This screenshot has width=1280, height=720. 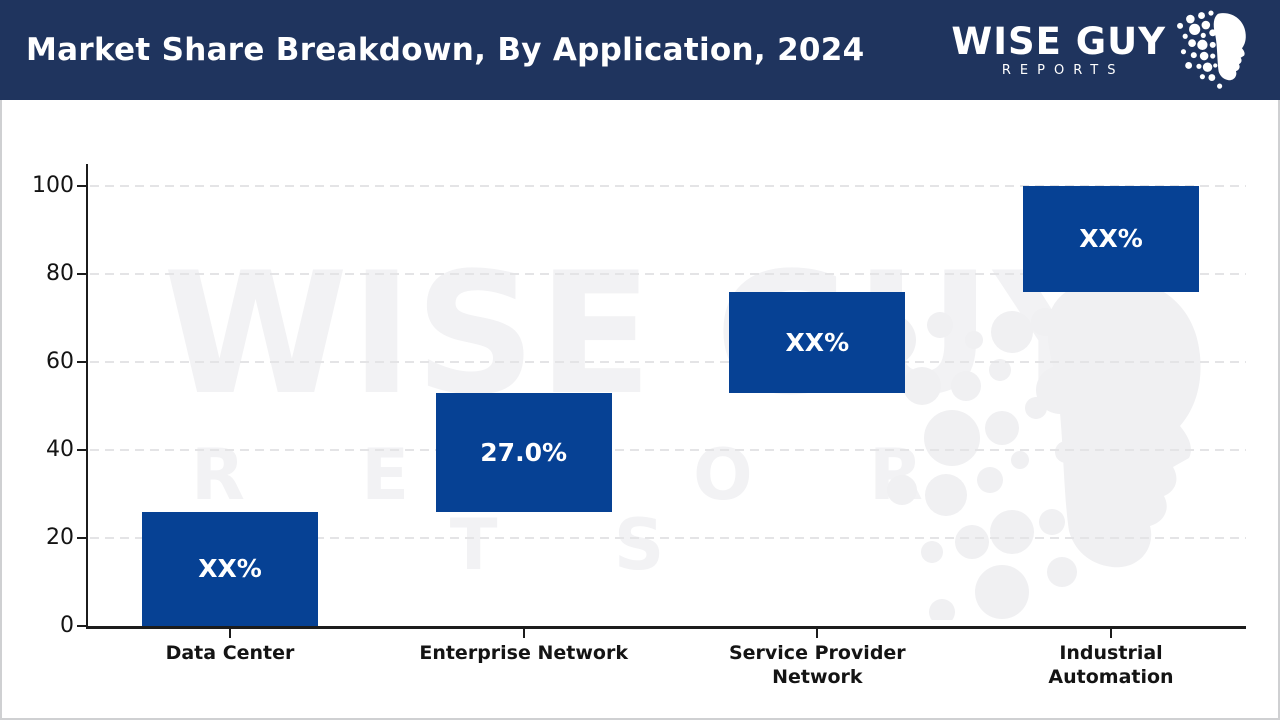 What do you see at coordinates (53, 185) in the screenshot?
I see `y-tick-label: 100` at bounding box center [53, 185].